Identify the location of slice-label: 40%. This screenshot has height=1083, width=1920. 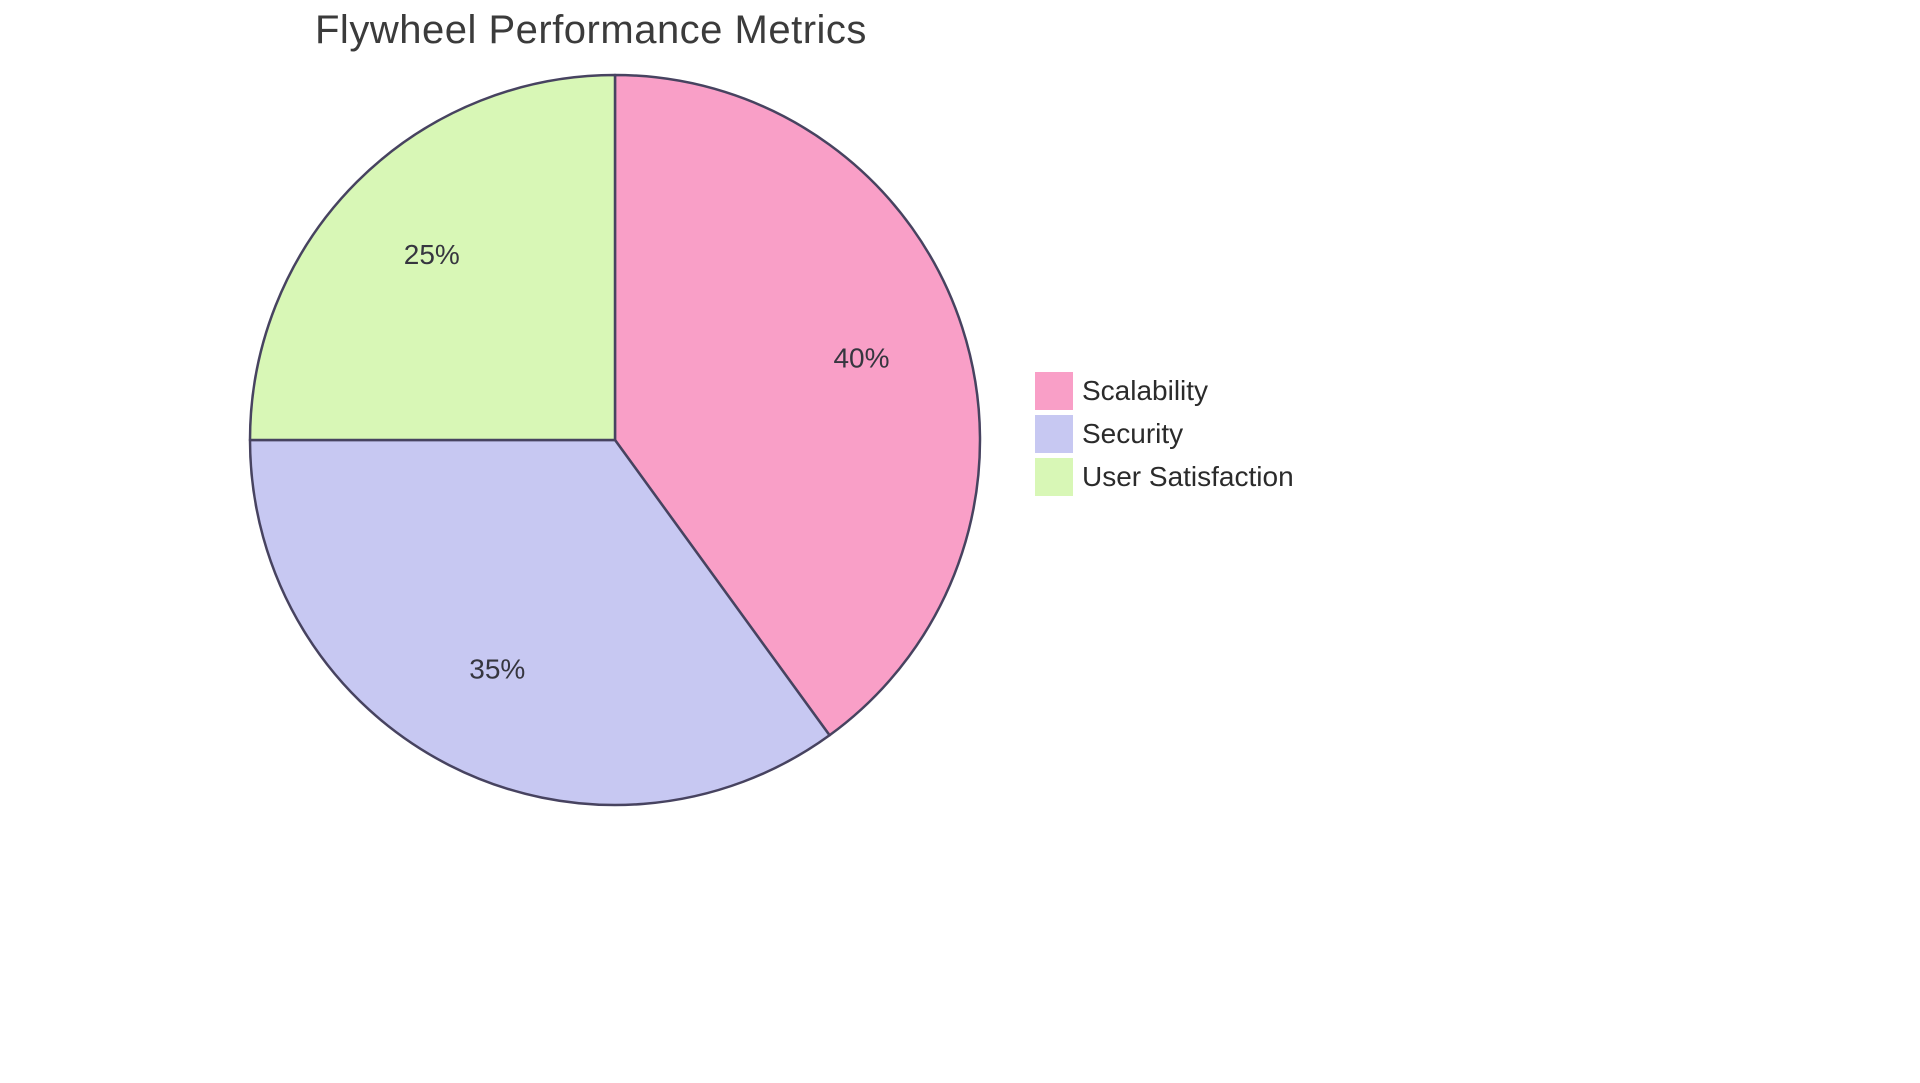
(861, 357).